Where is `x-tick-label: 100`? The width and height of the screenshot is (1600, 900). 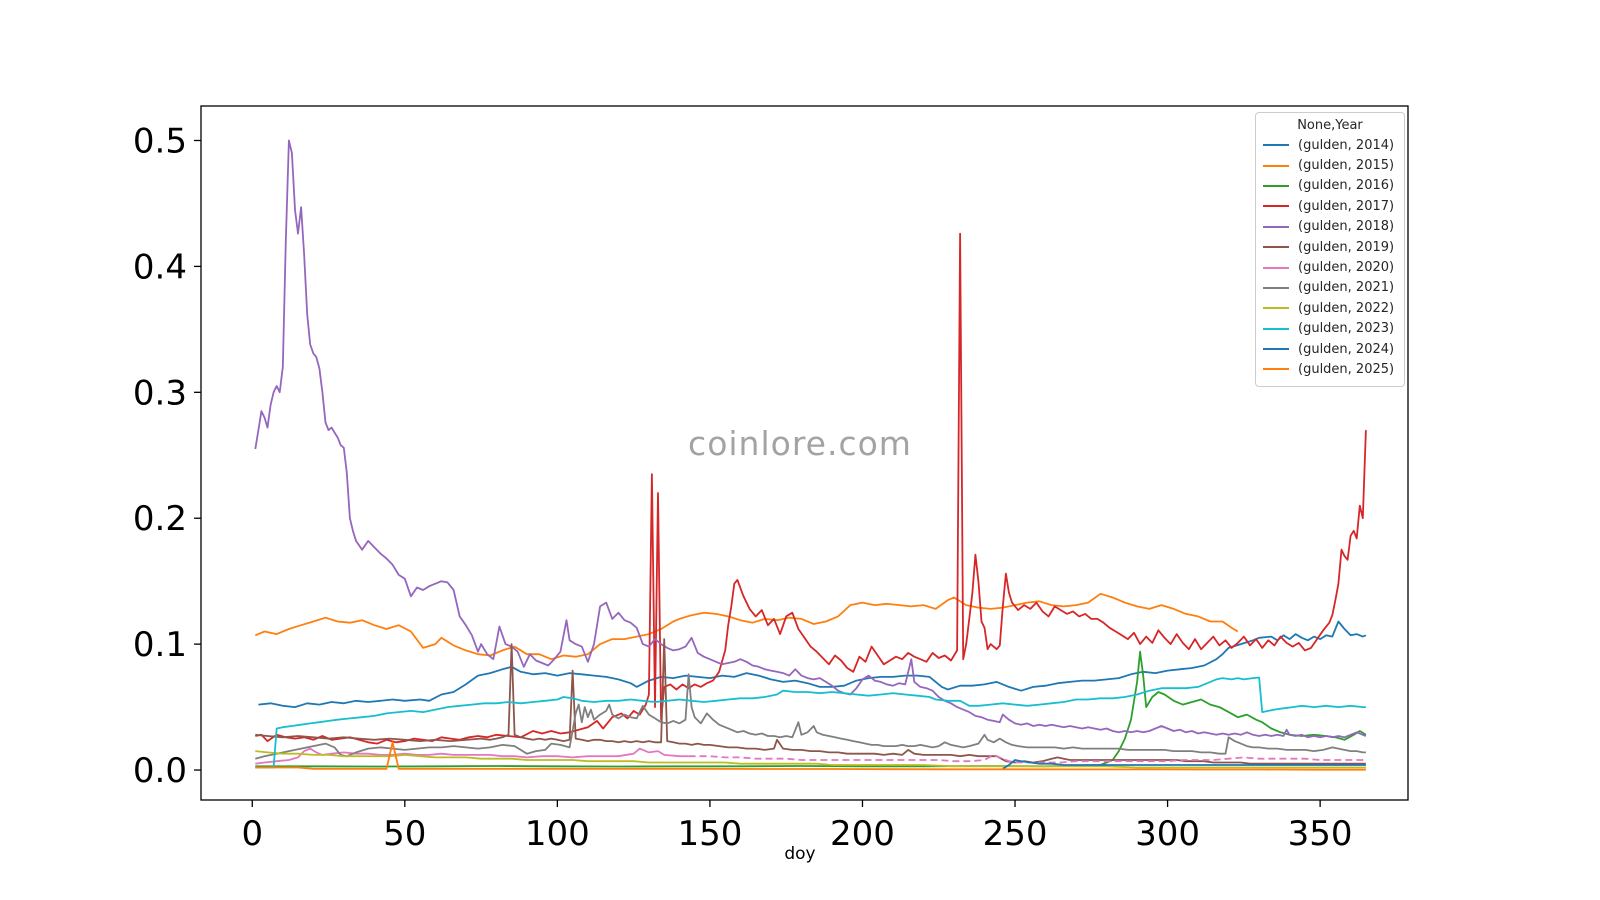 x-tick-label: 100 is located at coordinates (557, 834).